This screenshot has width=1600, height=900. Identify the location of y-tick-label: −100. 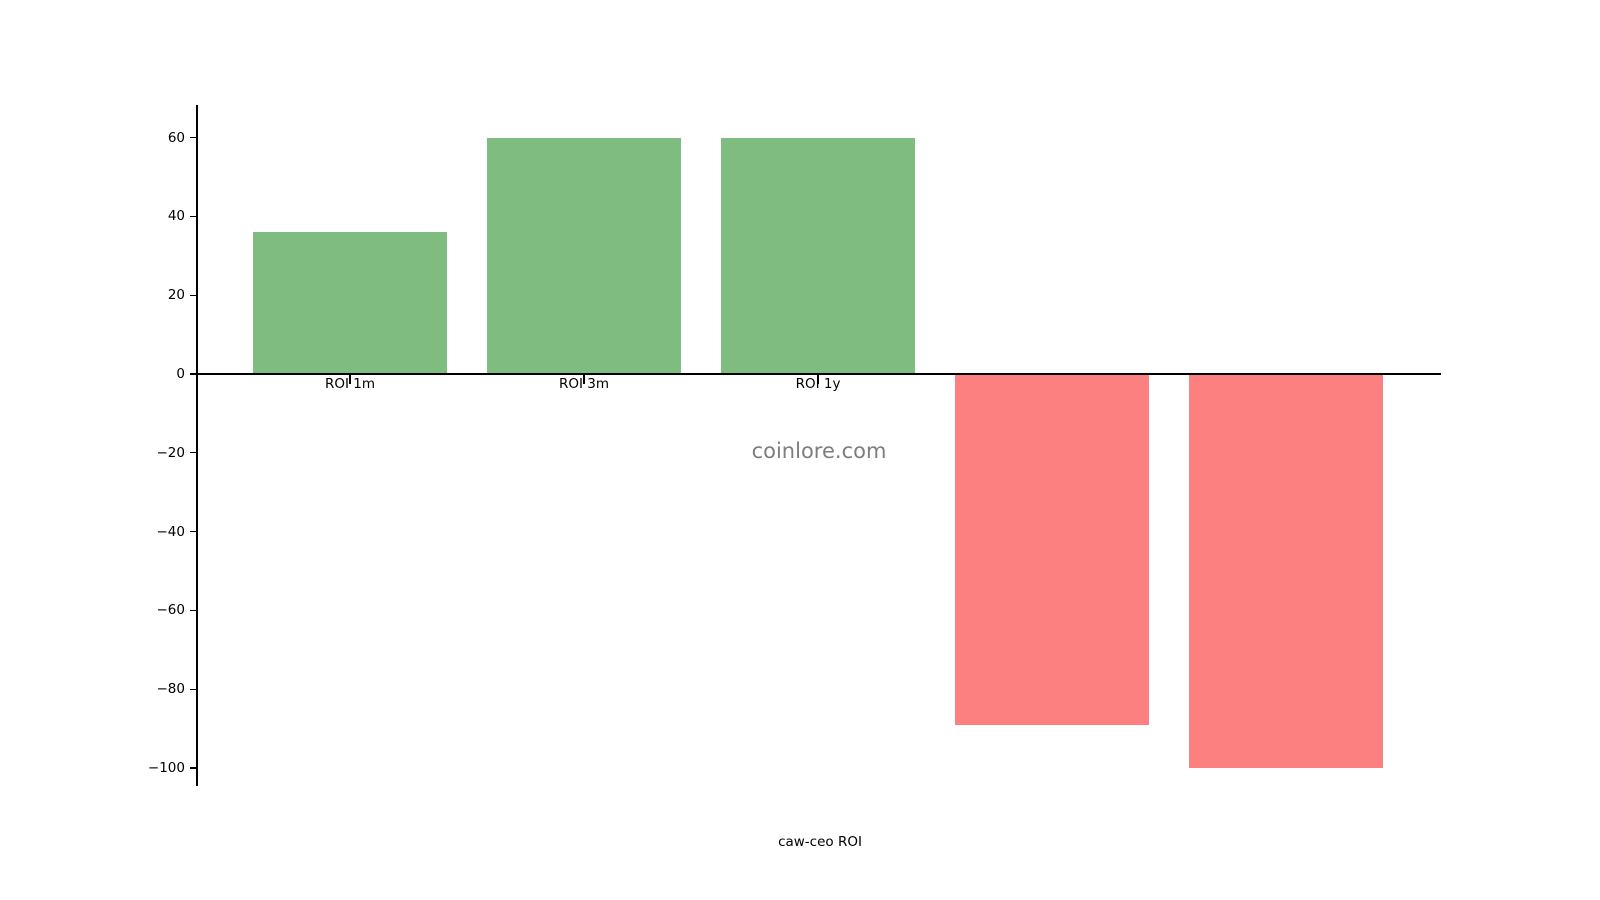
(166, 768).